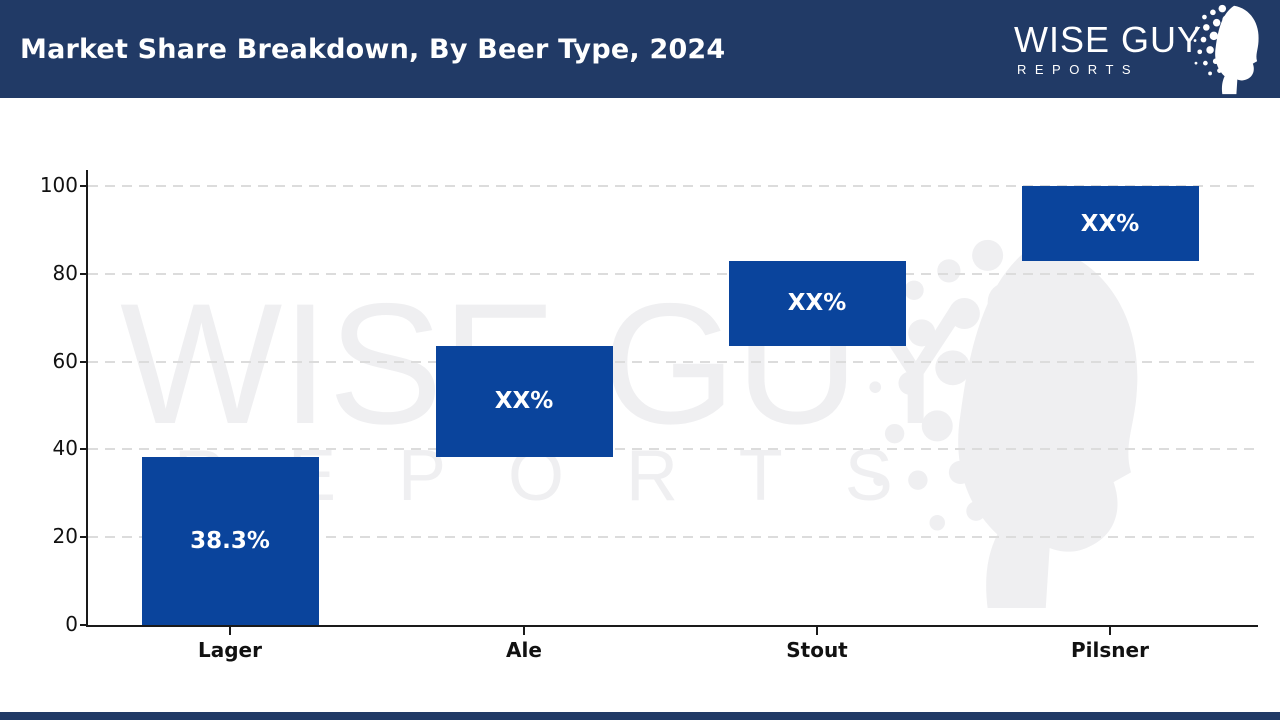 The image size is (1280, 720). I want to click on x-tick-mark-stout, so click(817, 631).